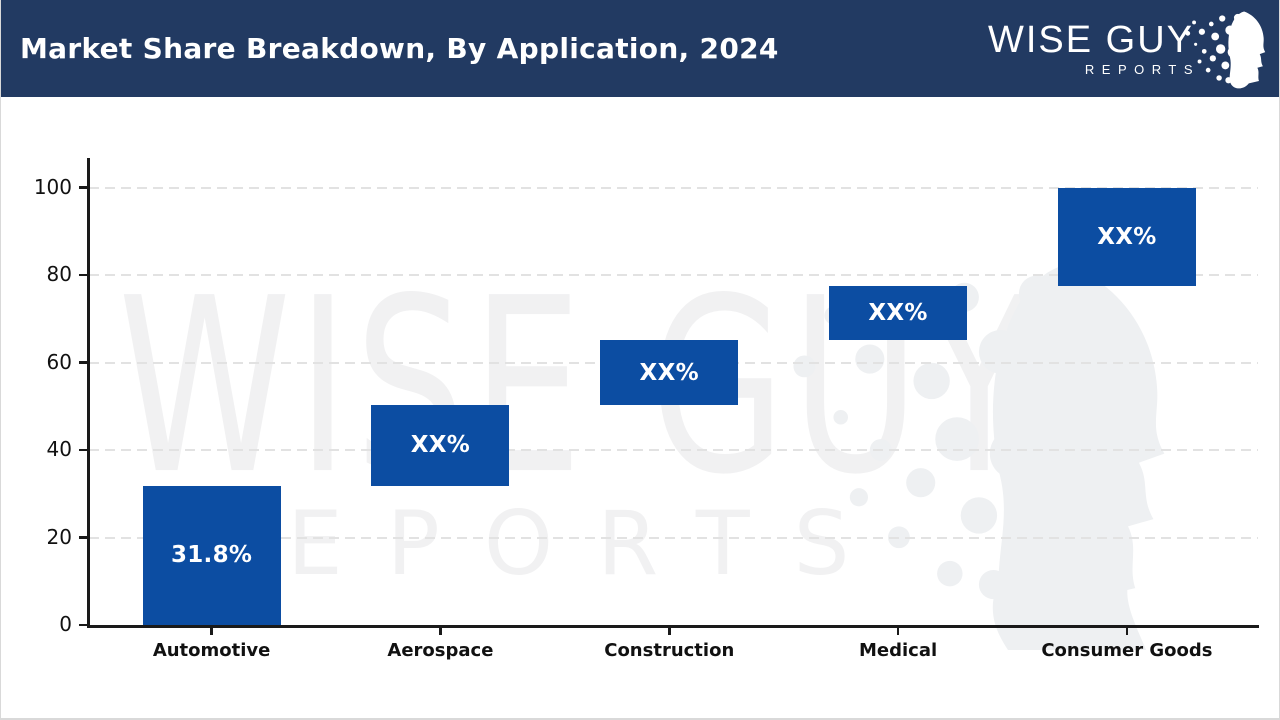 This screenshot has height=720, width=1280. What do you see at coordinates (52, 186) in the screenshot?
I see `y-tick-label: 100` at bounding box center [52, 186].